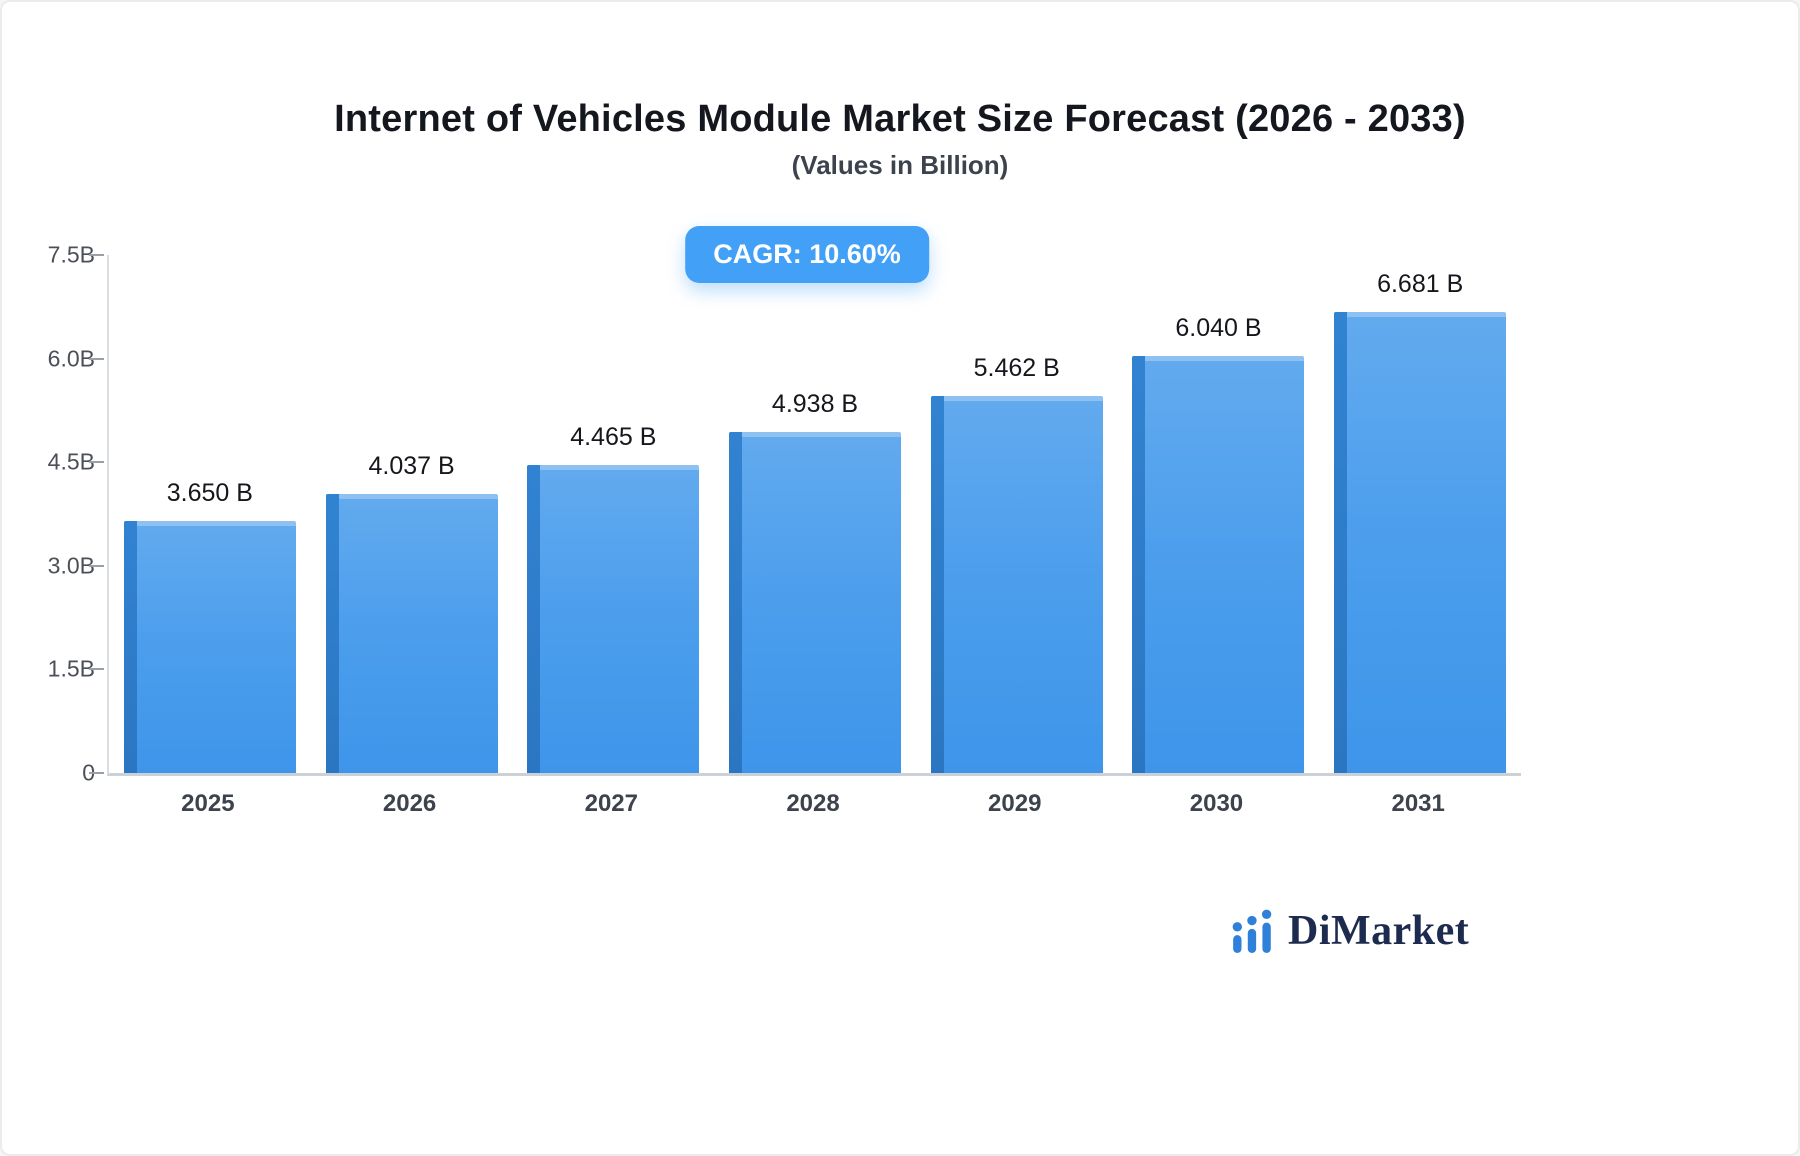  Describe the element at coordinates (208, 803) in the screenshot. I see `x-axis-label: 2025` at that location.